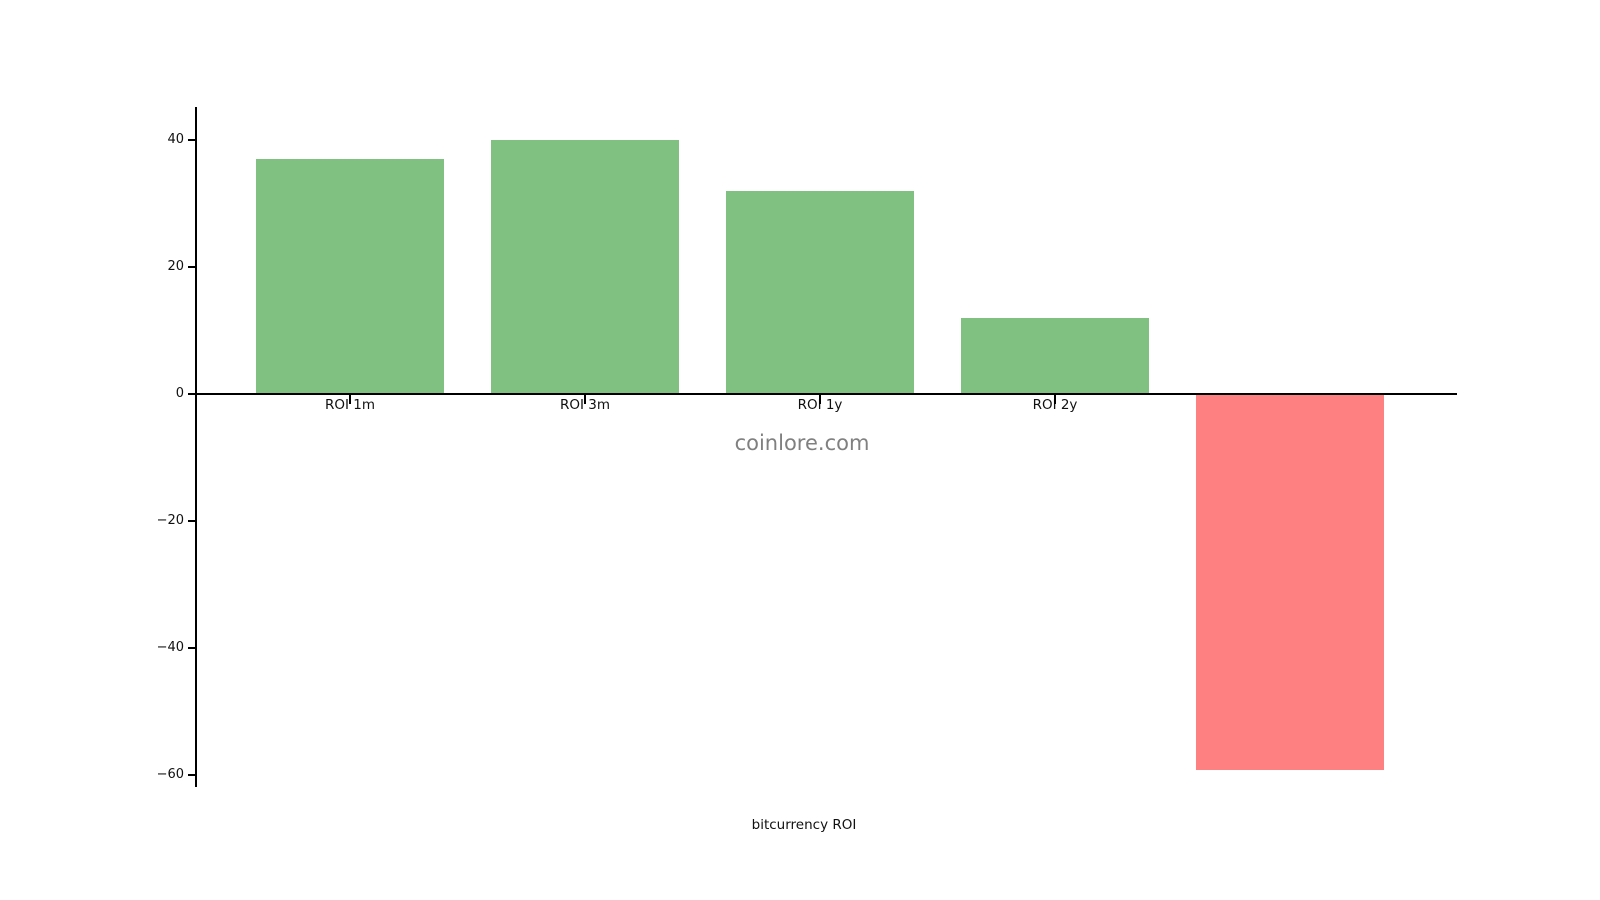 The image size is (1600, 900). I want to click on y-axis-line, so click(196, 447).